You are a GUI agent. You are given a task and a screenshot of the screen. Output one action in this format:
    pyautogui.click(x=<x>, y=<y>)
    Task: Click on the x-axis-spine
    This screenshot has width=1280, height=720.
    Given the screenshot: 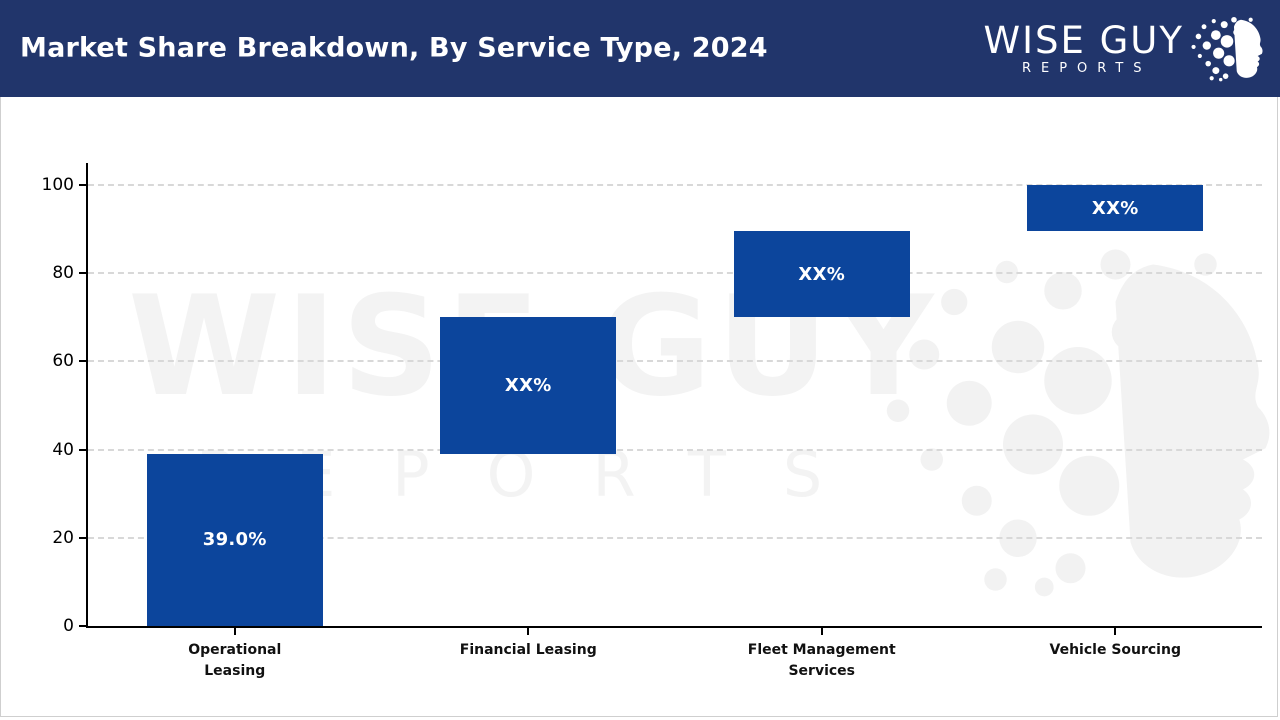 What is the action you would take?
    pyautogui.click(x=674, y=627)
    